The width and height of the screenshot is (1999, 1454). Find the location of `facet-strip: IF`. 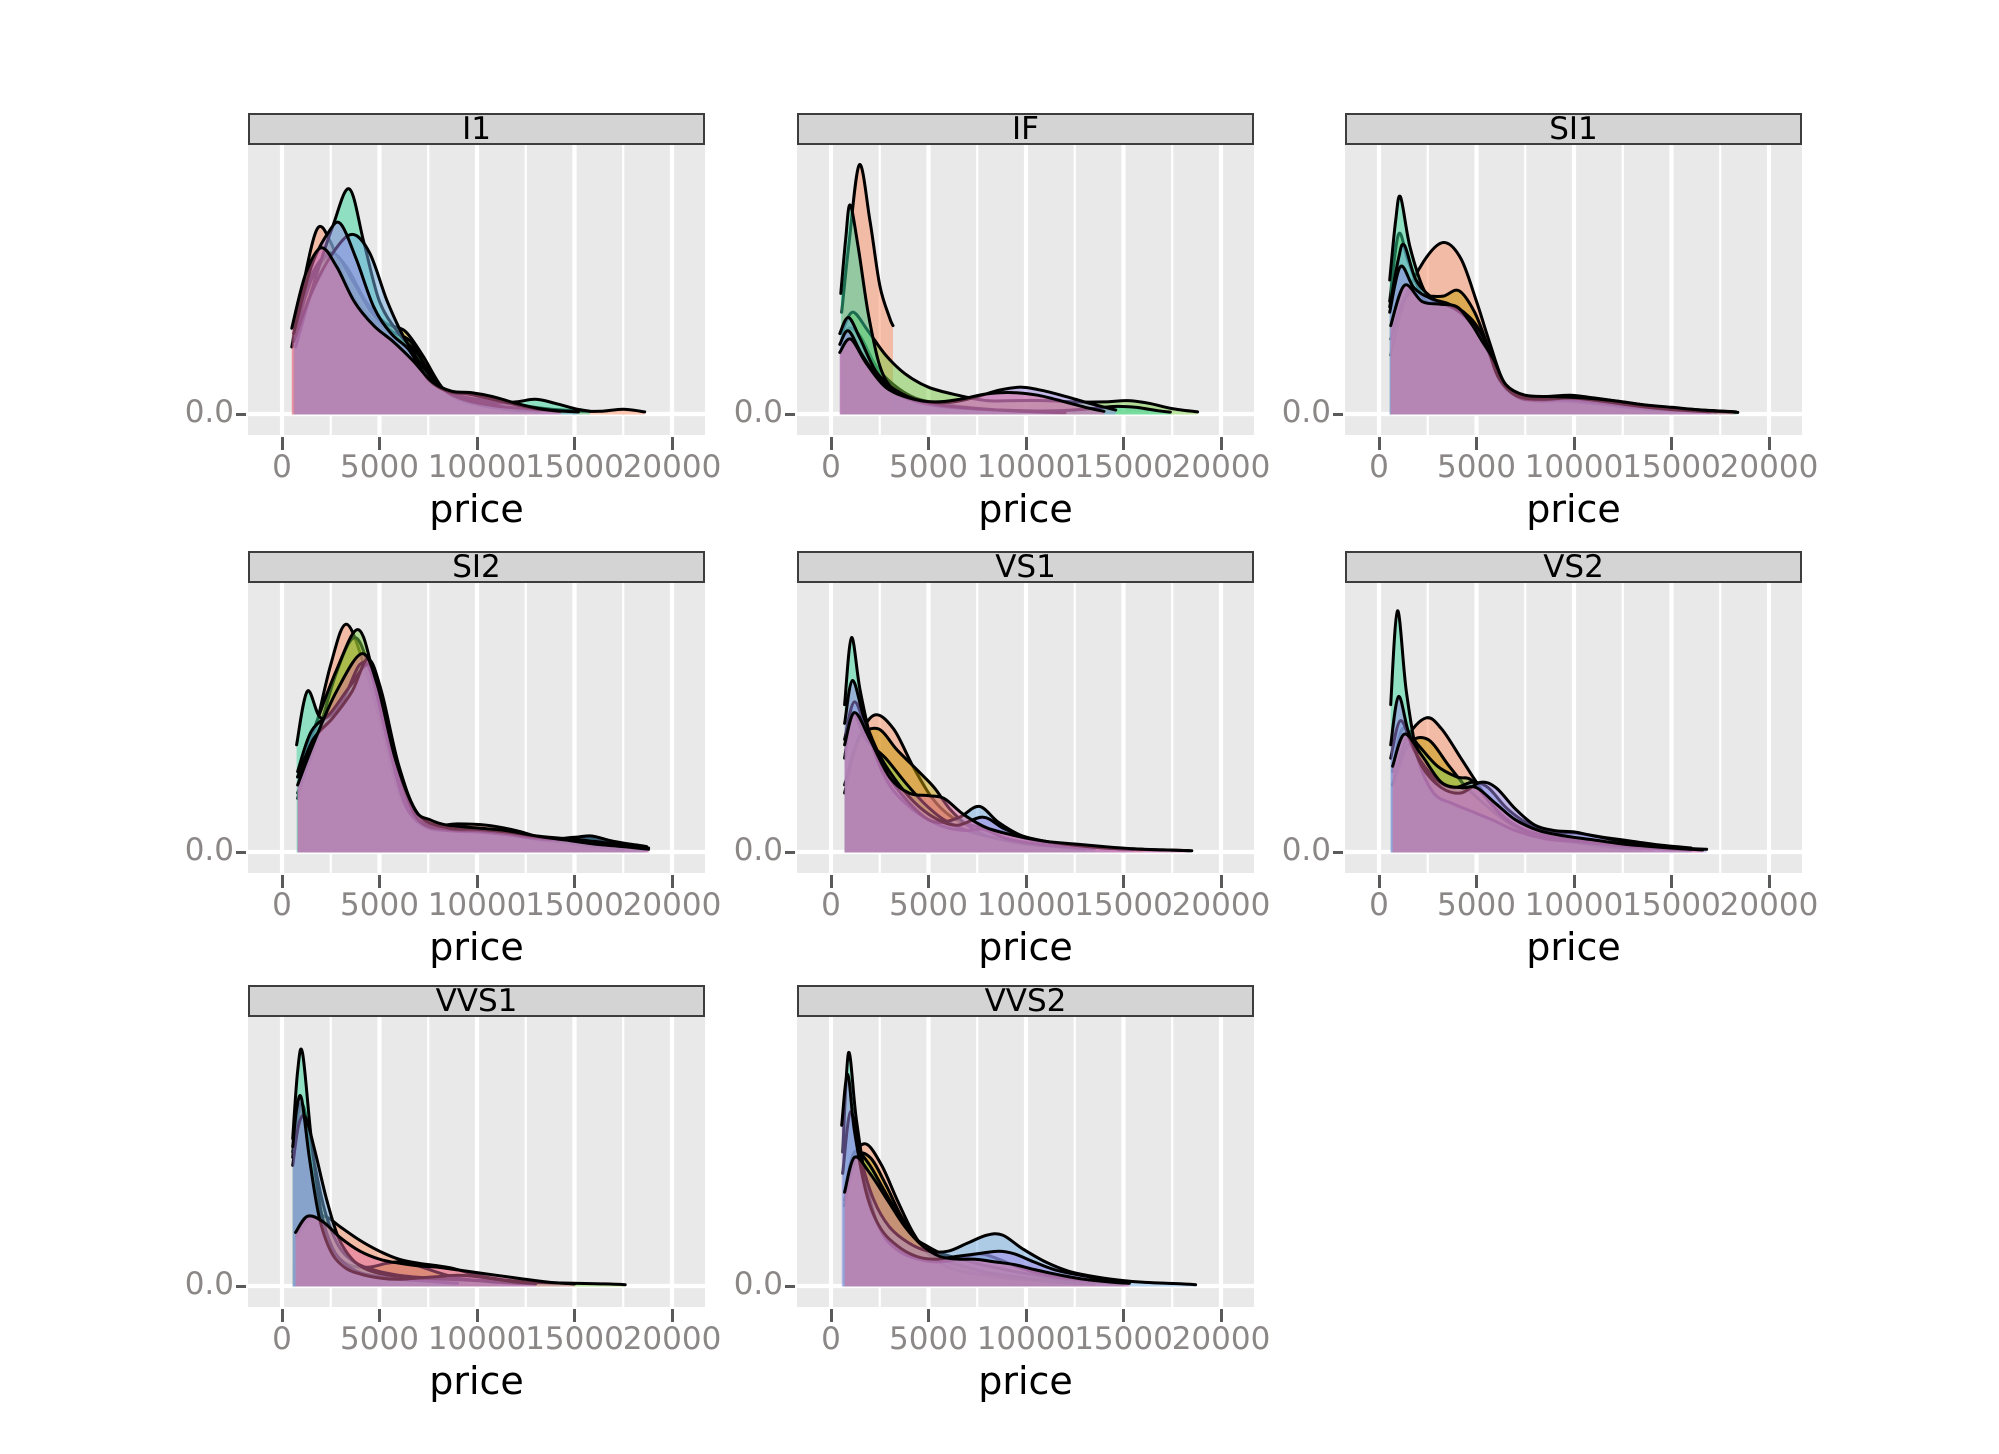

facet-strip: IF is located at coordinates (1025, 129).